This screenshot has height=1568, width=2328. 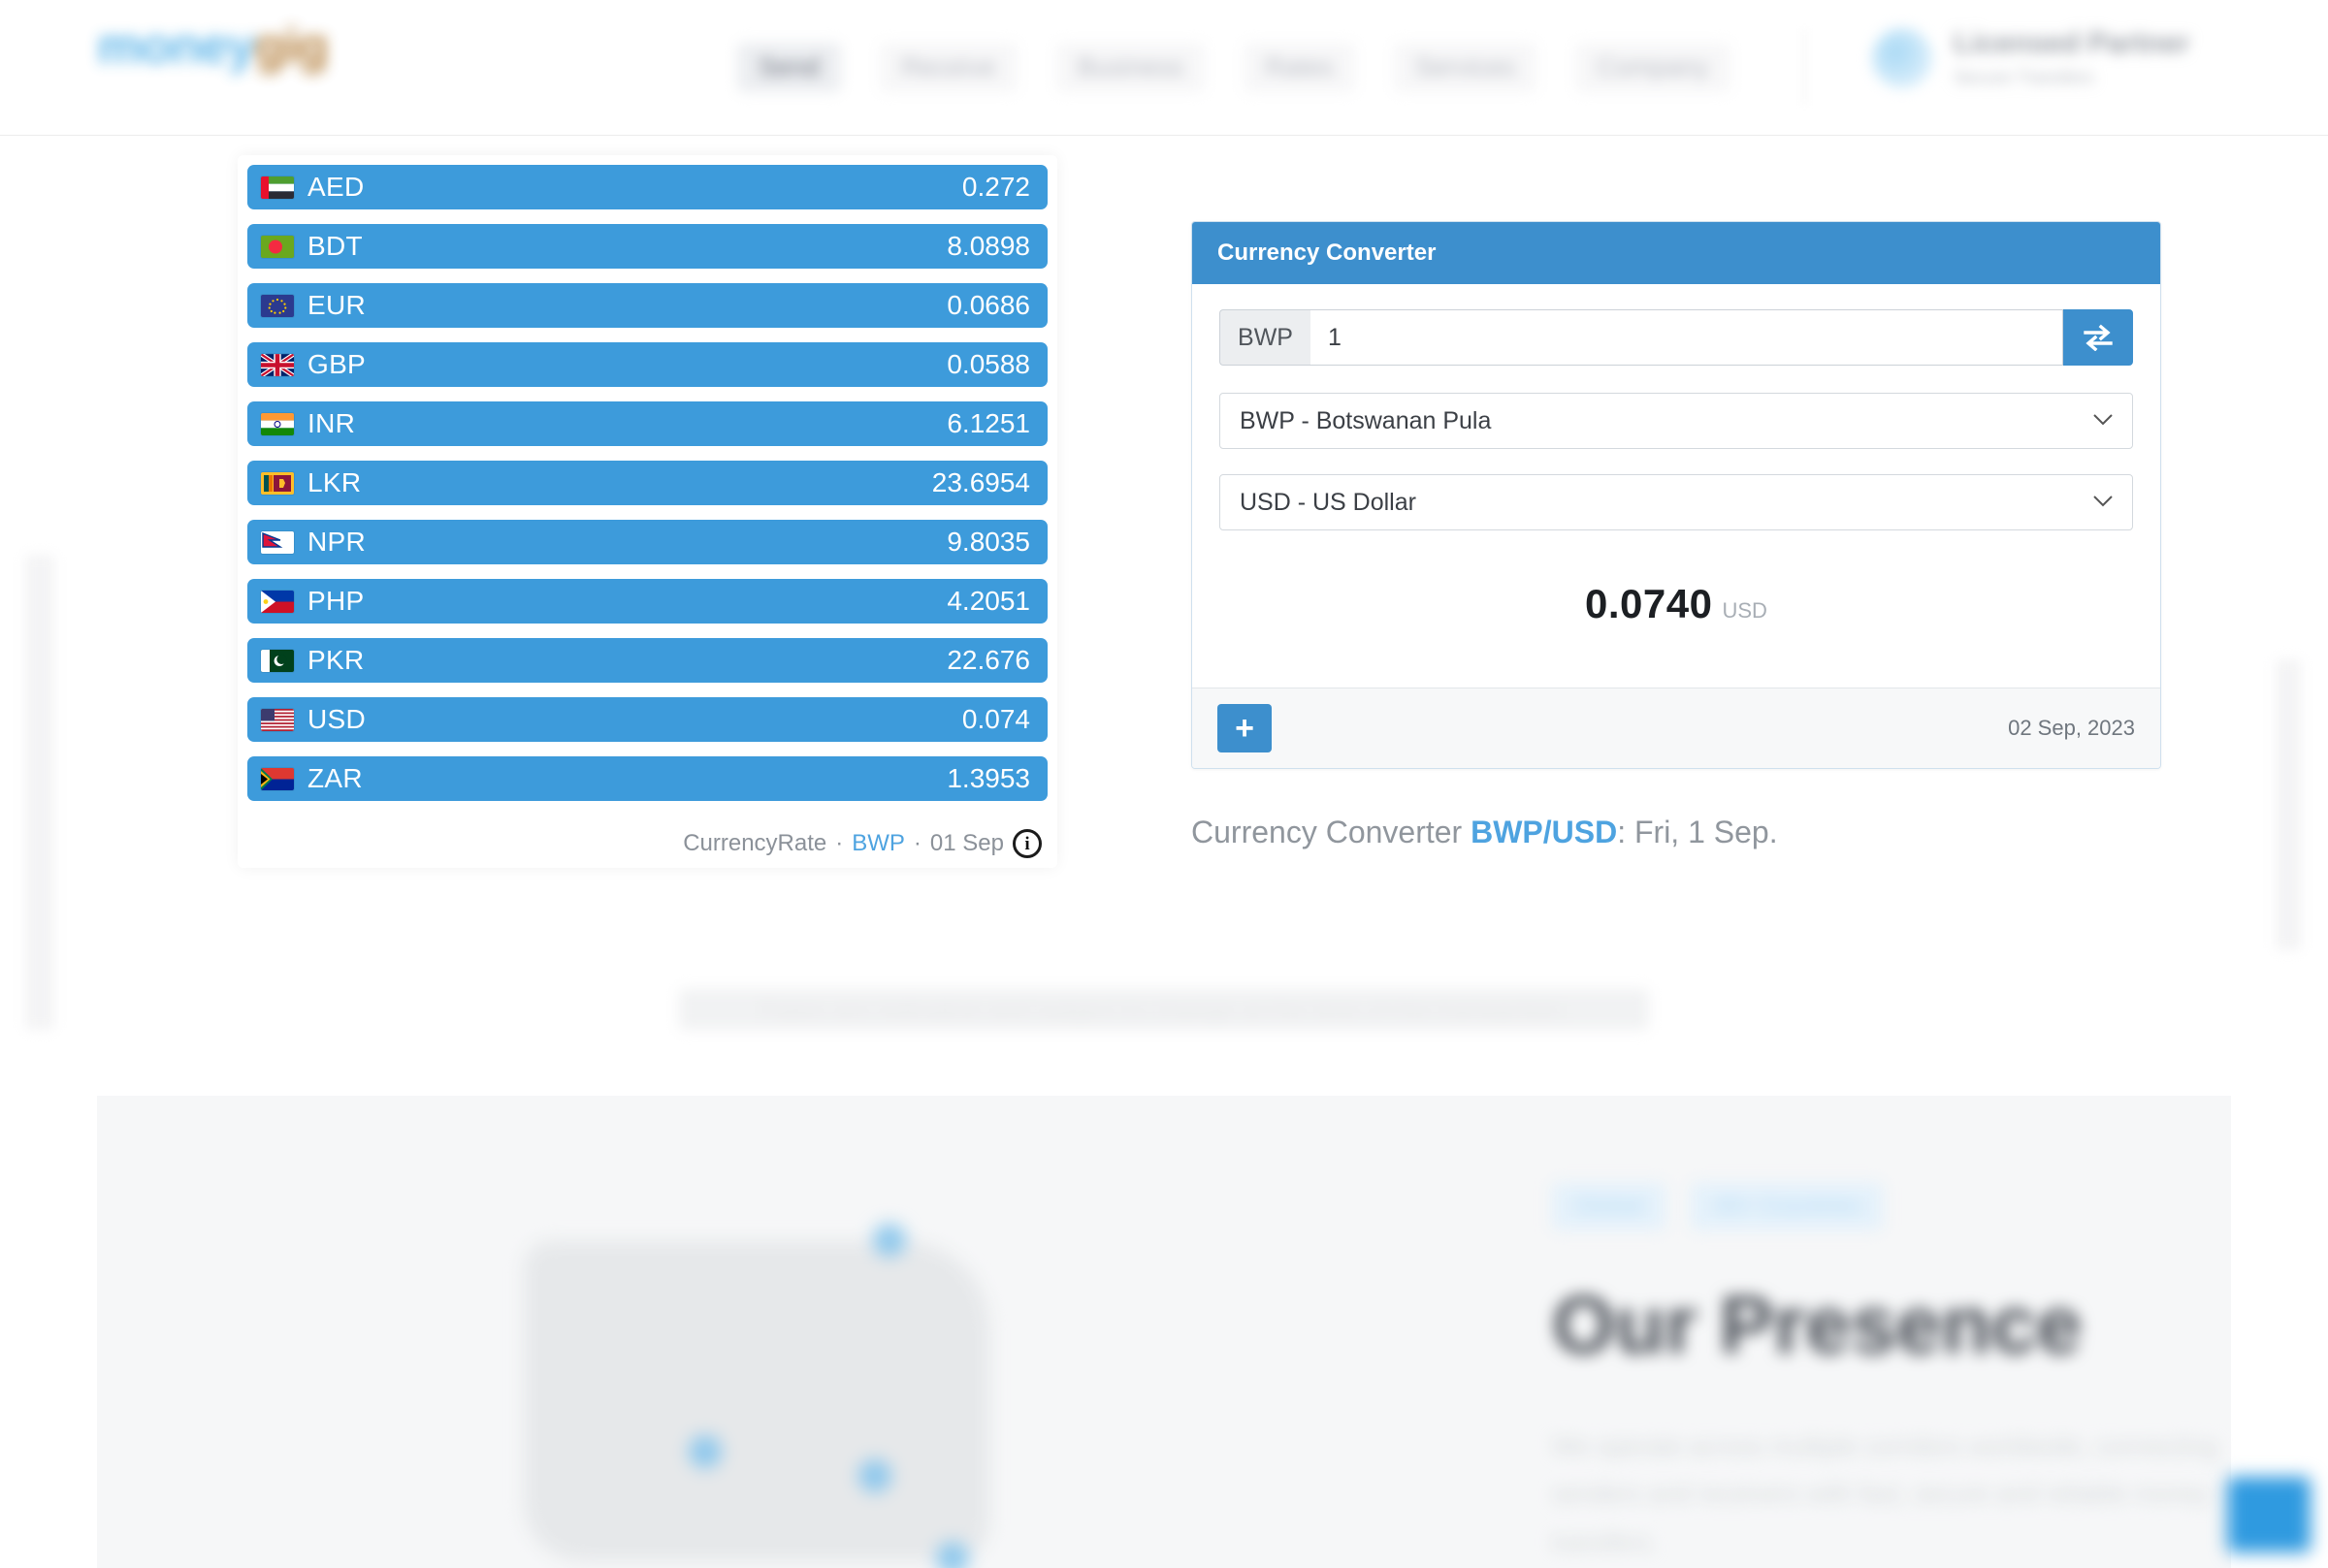 What do you see at coordinates (988, 601) in the screenshot?
I see `currency-value: 4.2051` at bounding box center [988, 601].